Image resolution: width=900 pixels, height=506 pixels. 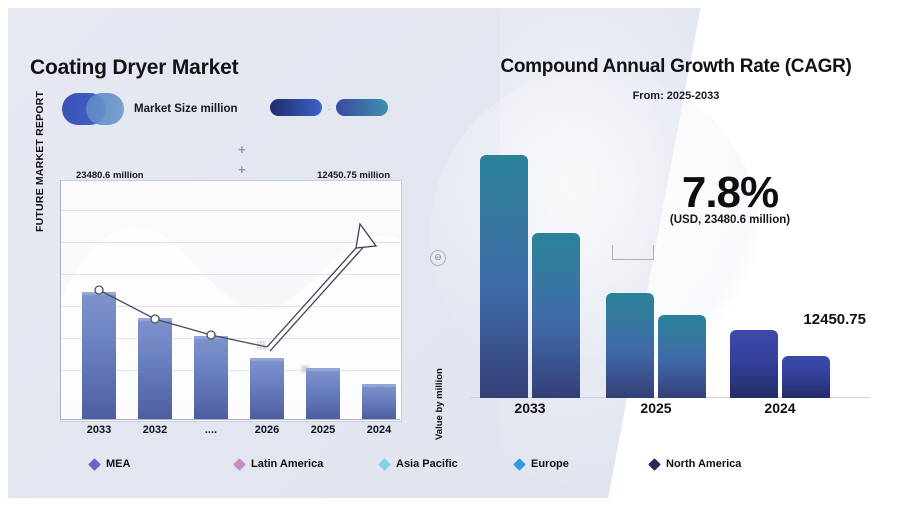 What do you see at coordinates (676, 66) in the screenshot?
I see `cagr-title: Compound Annual Growth Rate (CAGR)` at bounding box center [676, 66].